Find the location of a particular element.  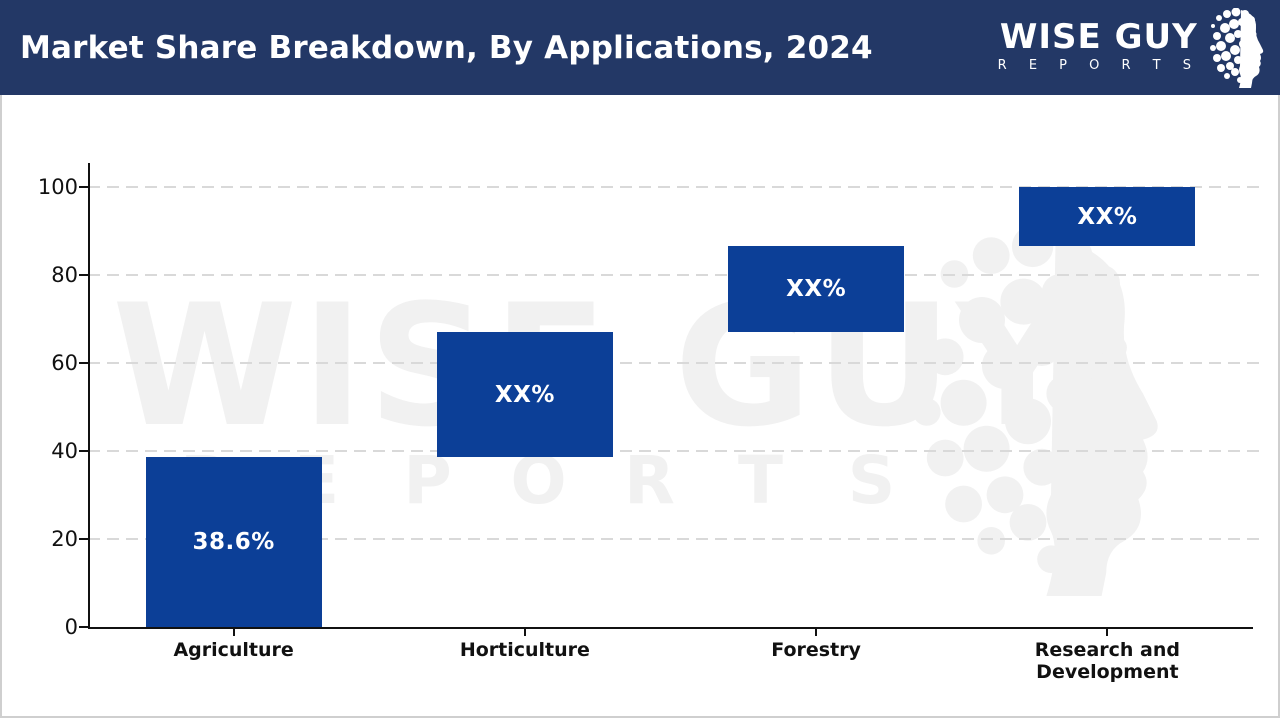

y-axis-tick-label: 0 is located at coordinates (71, 627).